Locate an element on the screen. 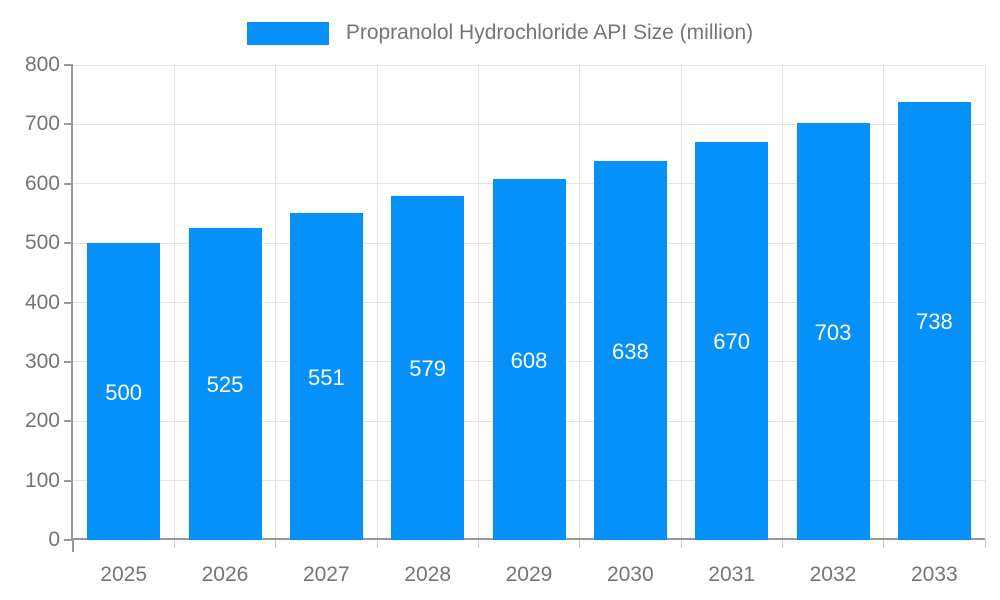 The image size is (1000, 600). bar-value-label: 638 is located at coordinates (630, 351).